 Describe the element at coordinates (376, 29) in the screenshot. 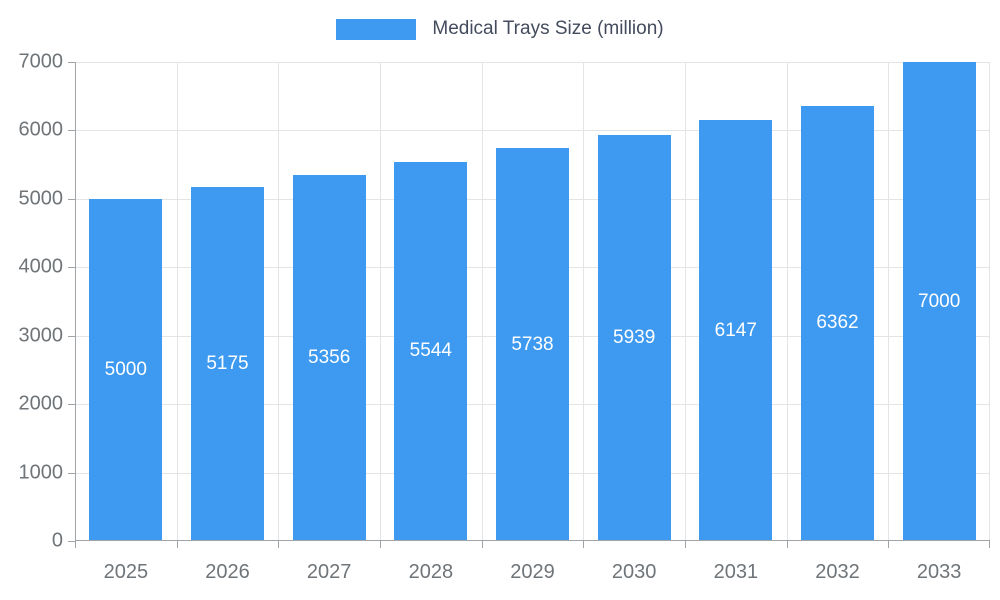

I see `legend-swatch` at that location.